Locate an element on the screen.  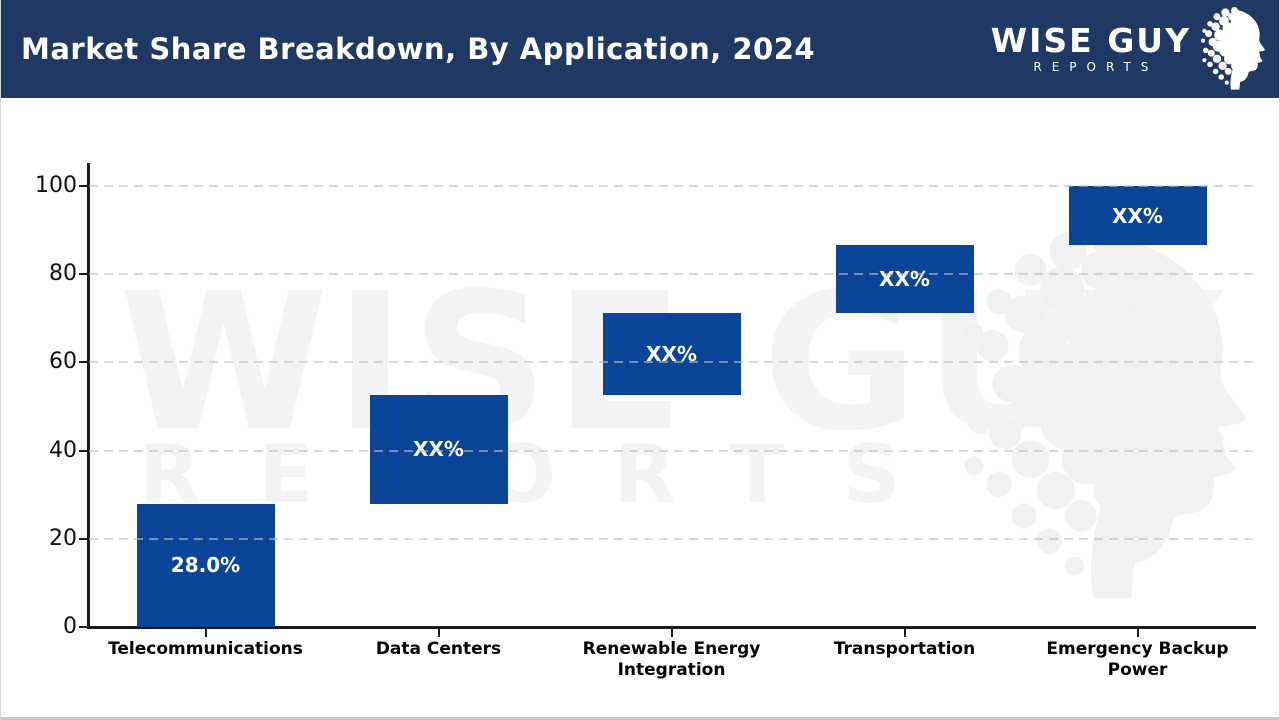
logo-line1: WISE GUY is located at coordinates (1090, 40).